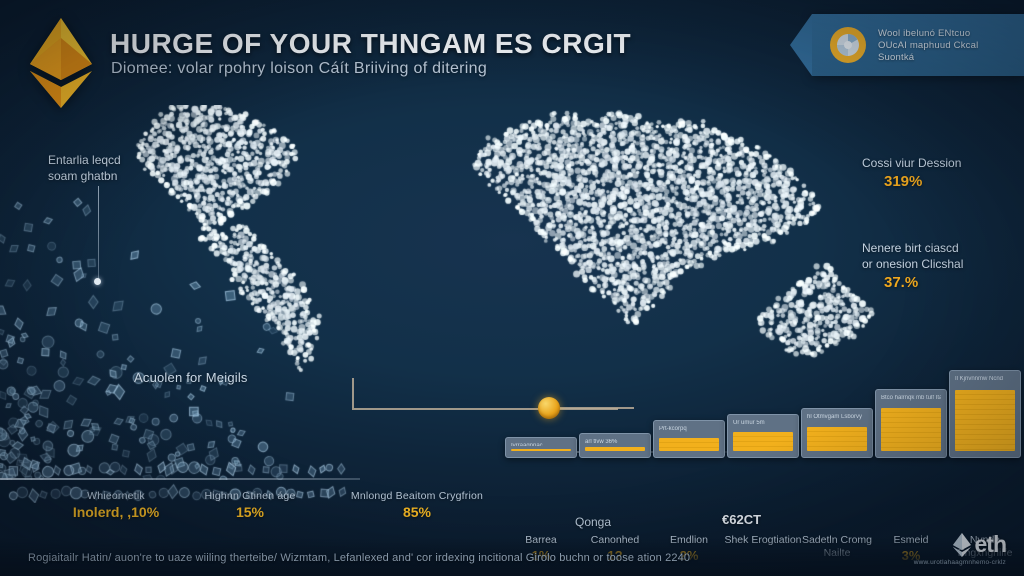 The height and width of the screenshot is (576, 1024). What do you see at coordinates (979, 379) in the screenshot?
I see `bar-card-header: Il Kjnvnnmw Ncnd` at bounding box center [979, 379].